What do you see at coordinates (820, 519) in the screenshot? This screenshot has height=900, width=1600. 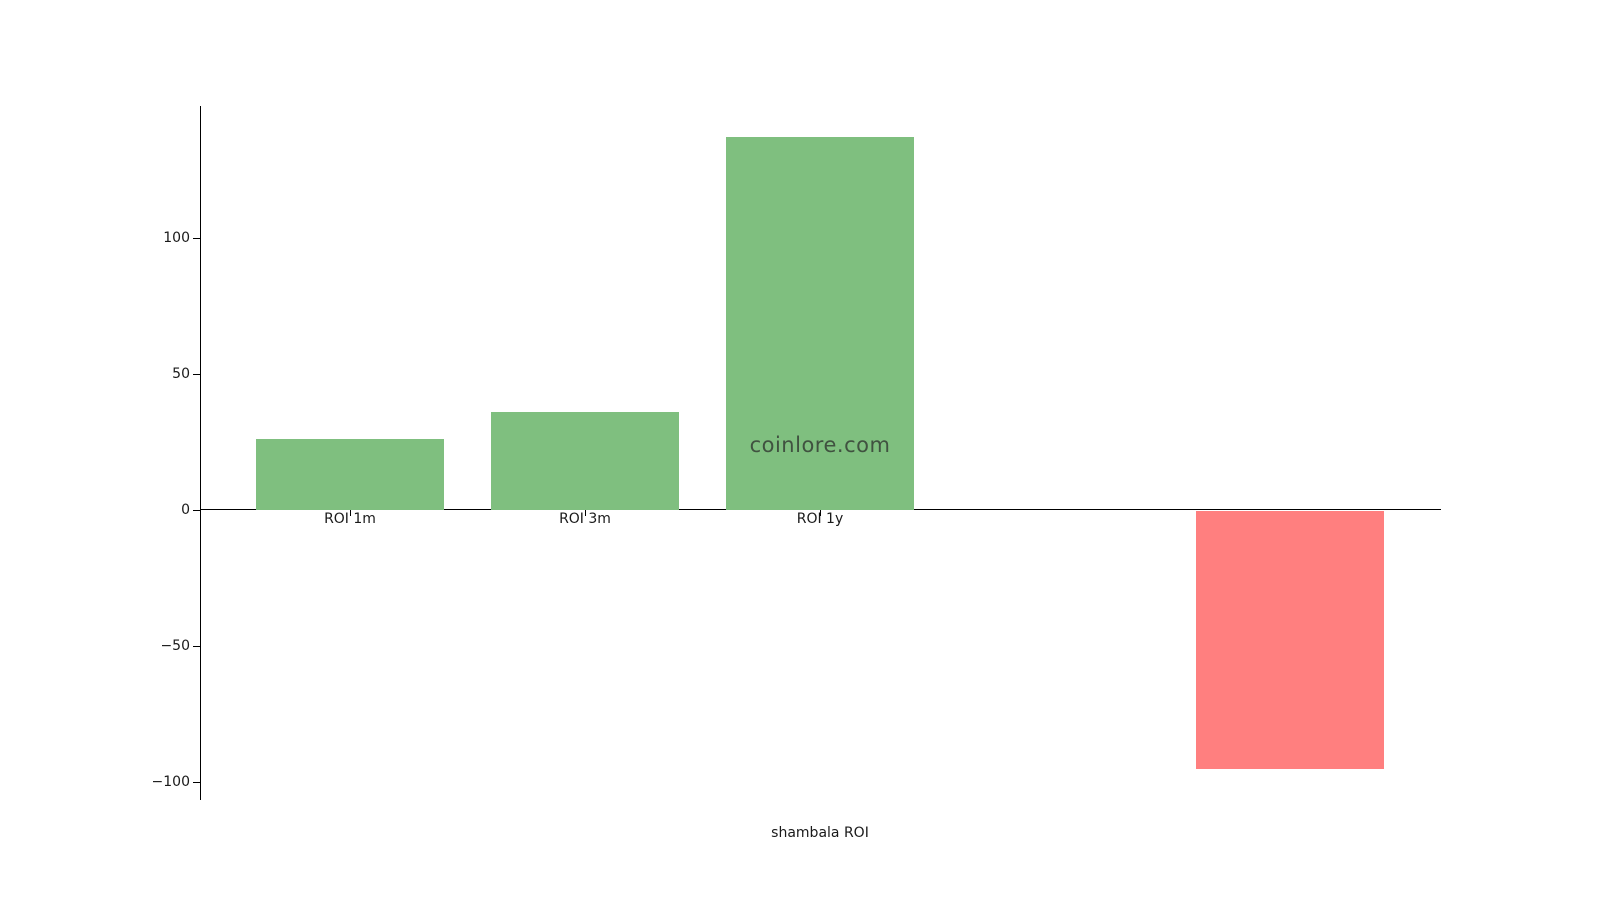 I see `x-tick-label: ROI 1y` at bounding box center [820, 519].